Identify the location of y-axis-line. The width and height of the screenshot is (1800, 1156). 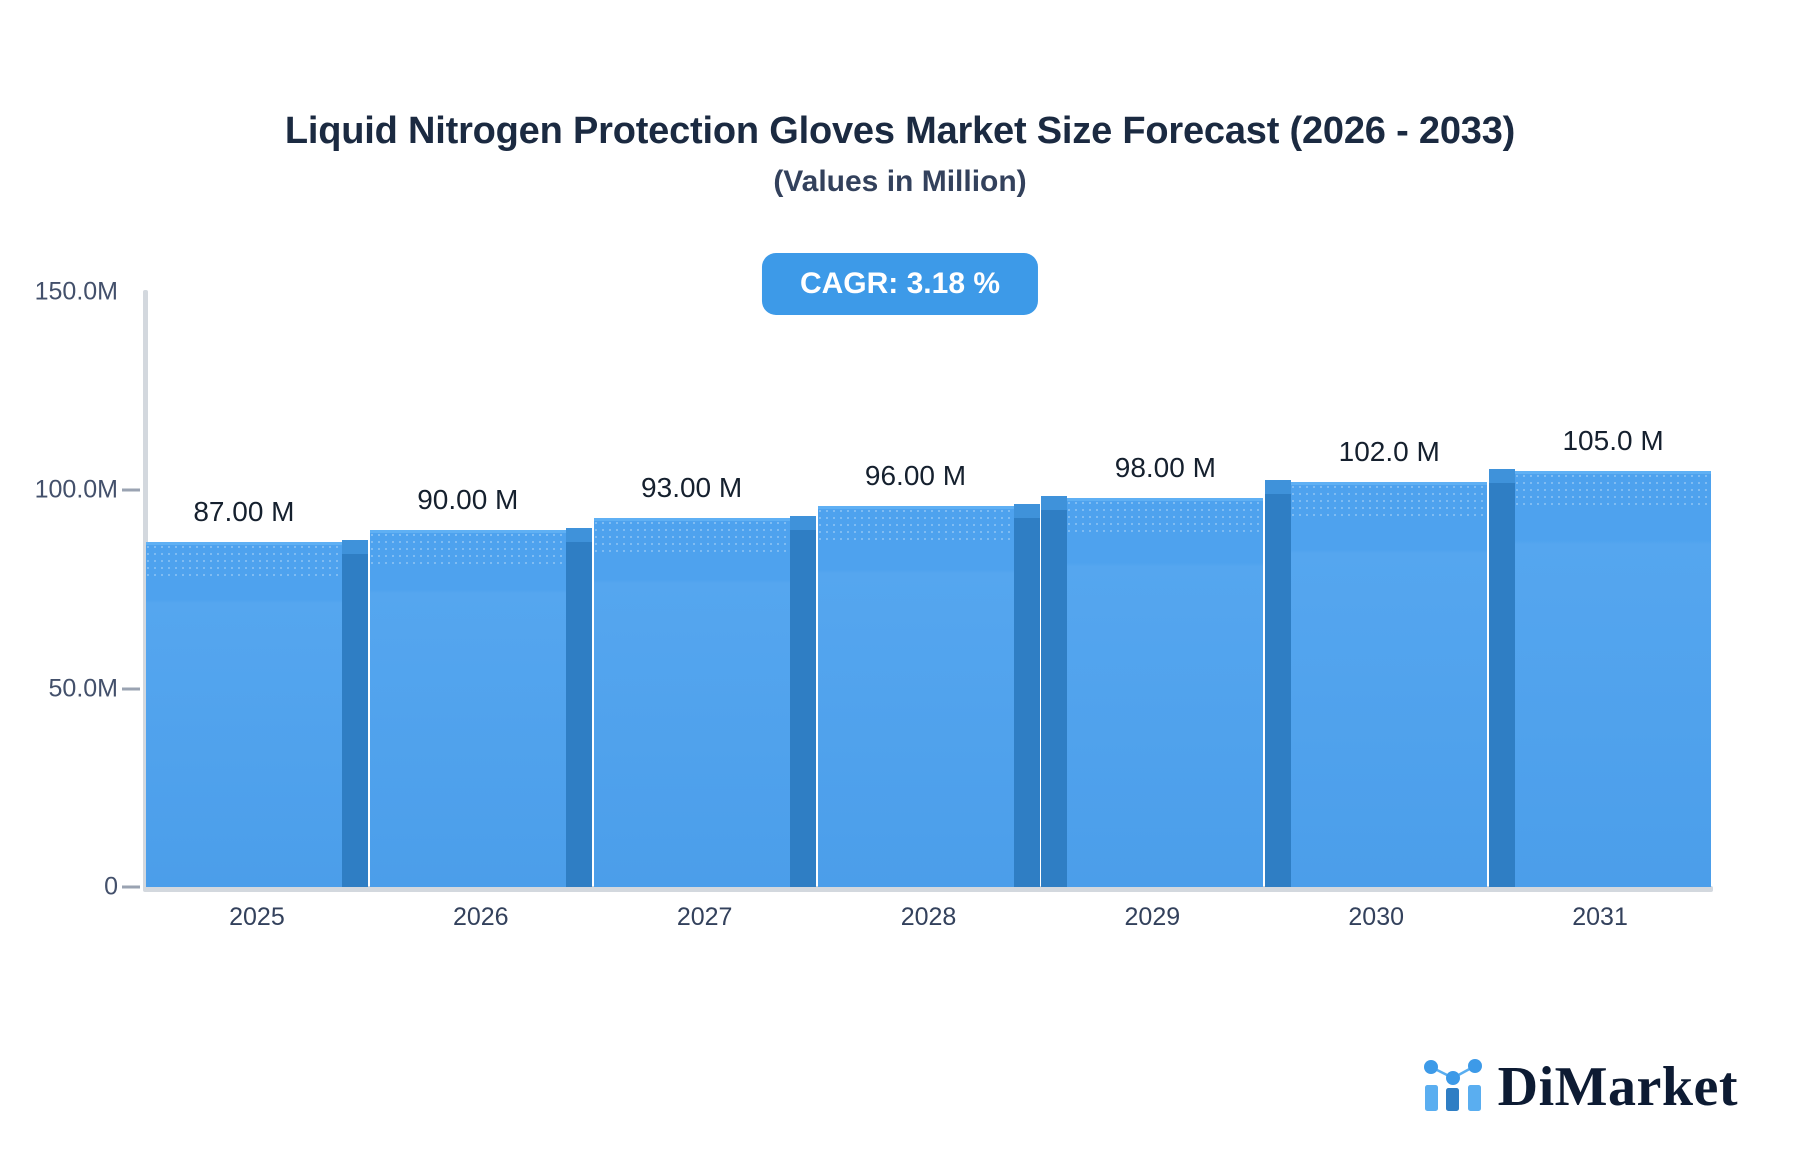
(145, 590).